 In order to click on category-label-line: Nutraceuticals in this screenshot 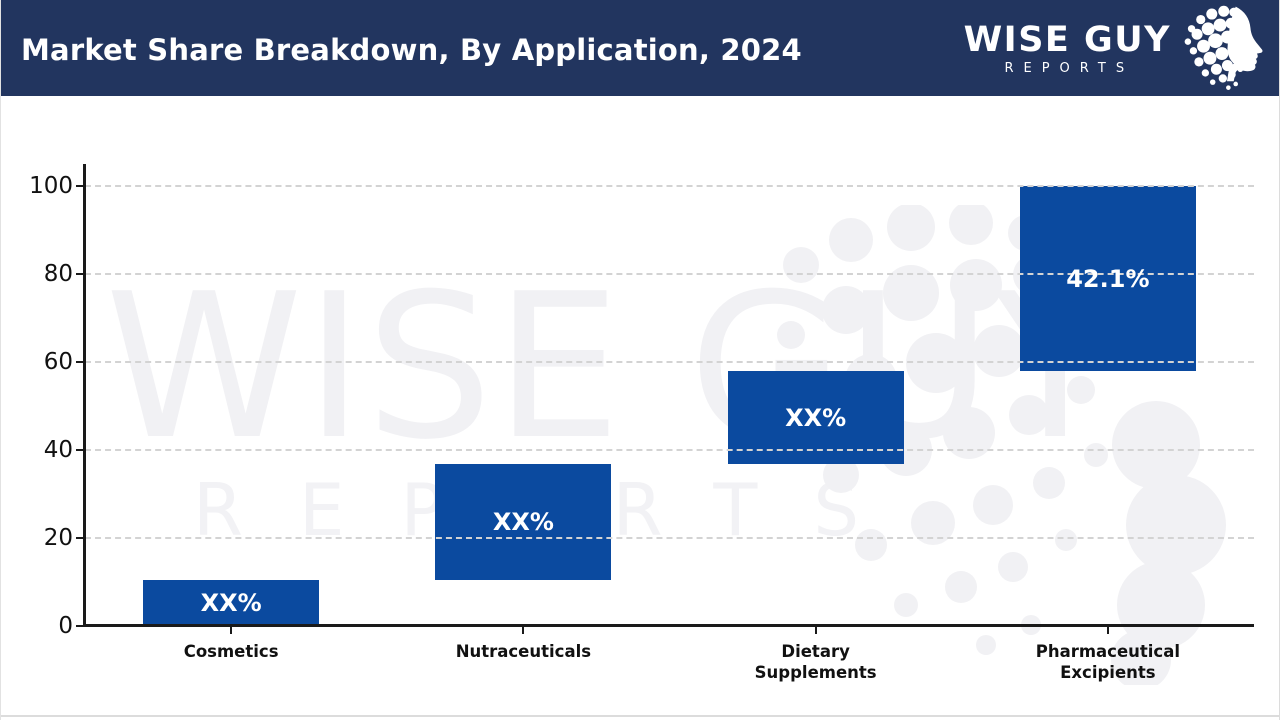, I will do `click(523, 651)`.